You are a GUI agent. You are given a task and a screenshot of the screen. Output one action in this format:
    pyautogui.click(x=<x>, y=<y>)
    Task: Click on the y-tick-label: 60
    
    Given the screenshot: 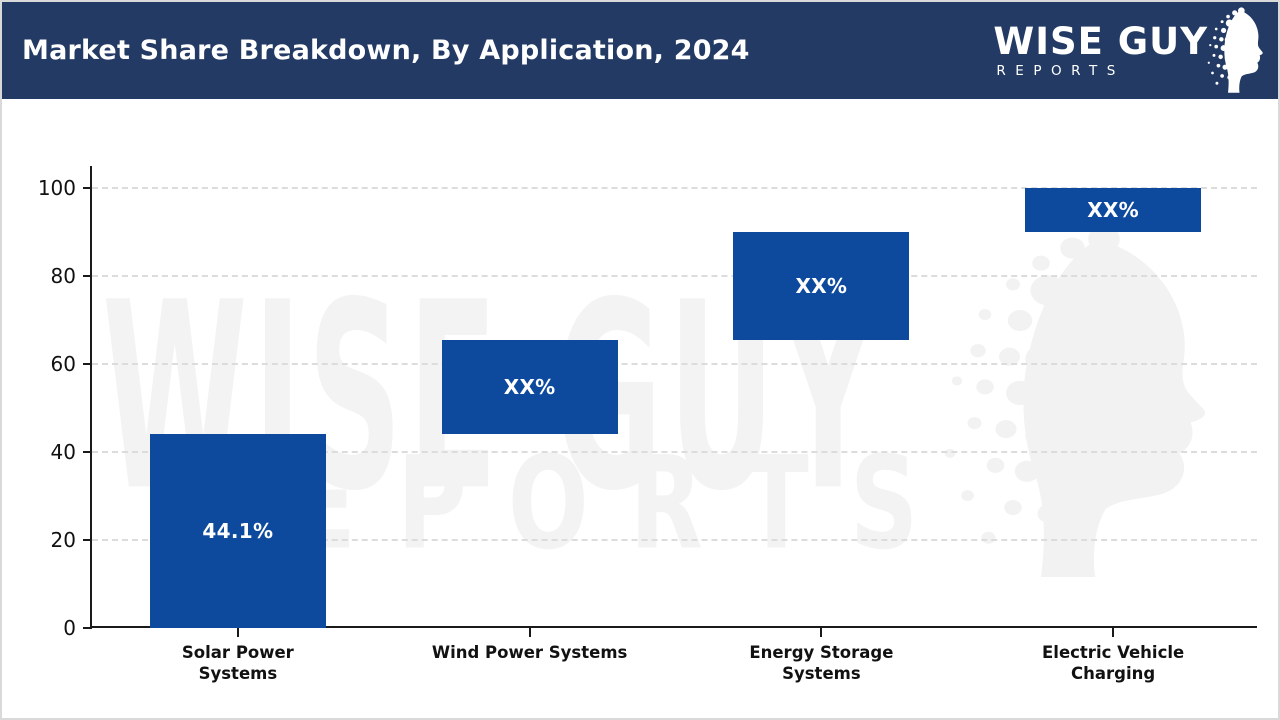 What is the action you would take?
    pyautogui.click(x=63, y=364)
    